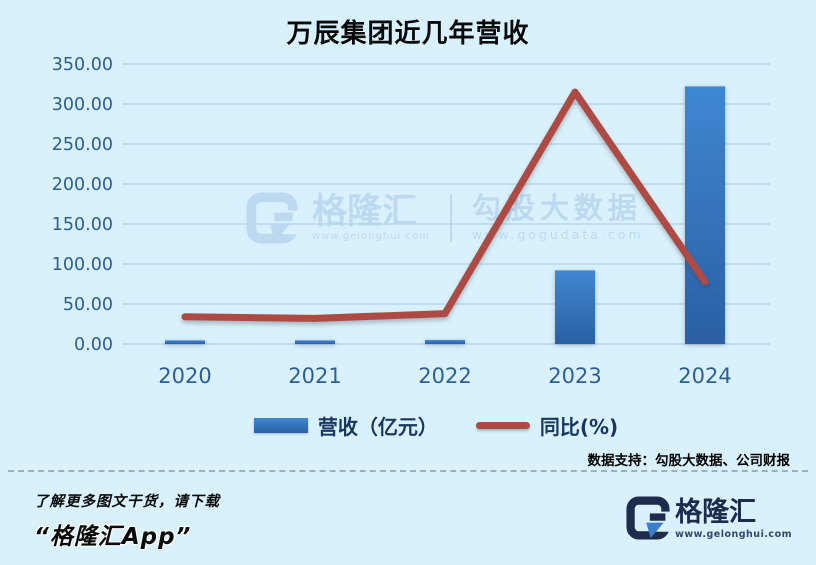 The height and width of the screenshot is (565, 816). What do you see at coordinates (450, 218) in the screenshot?
I see `watermark-divider` at bounding box center [450, 218].